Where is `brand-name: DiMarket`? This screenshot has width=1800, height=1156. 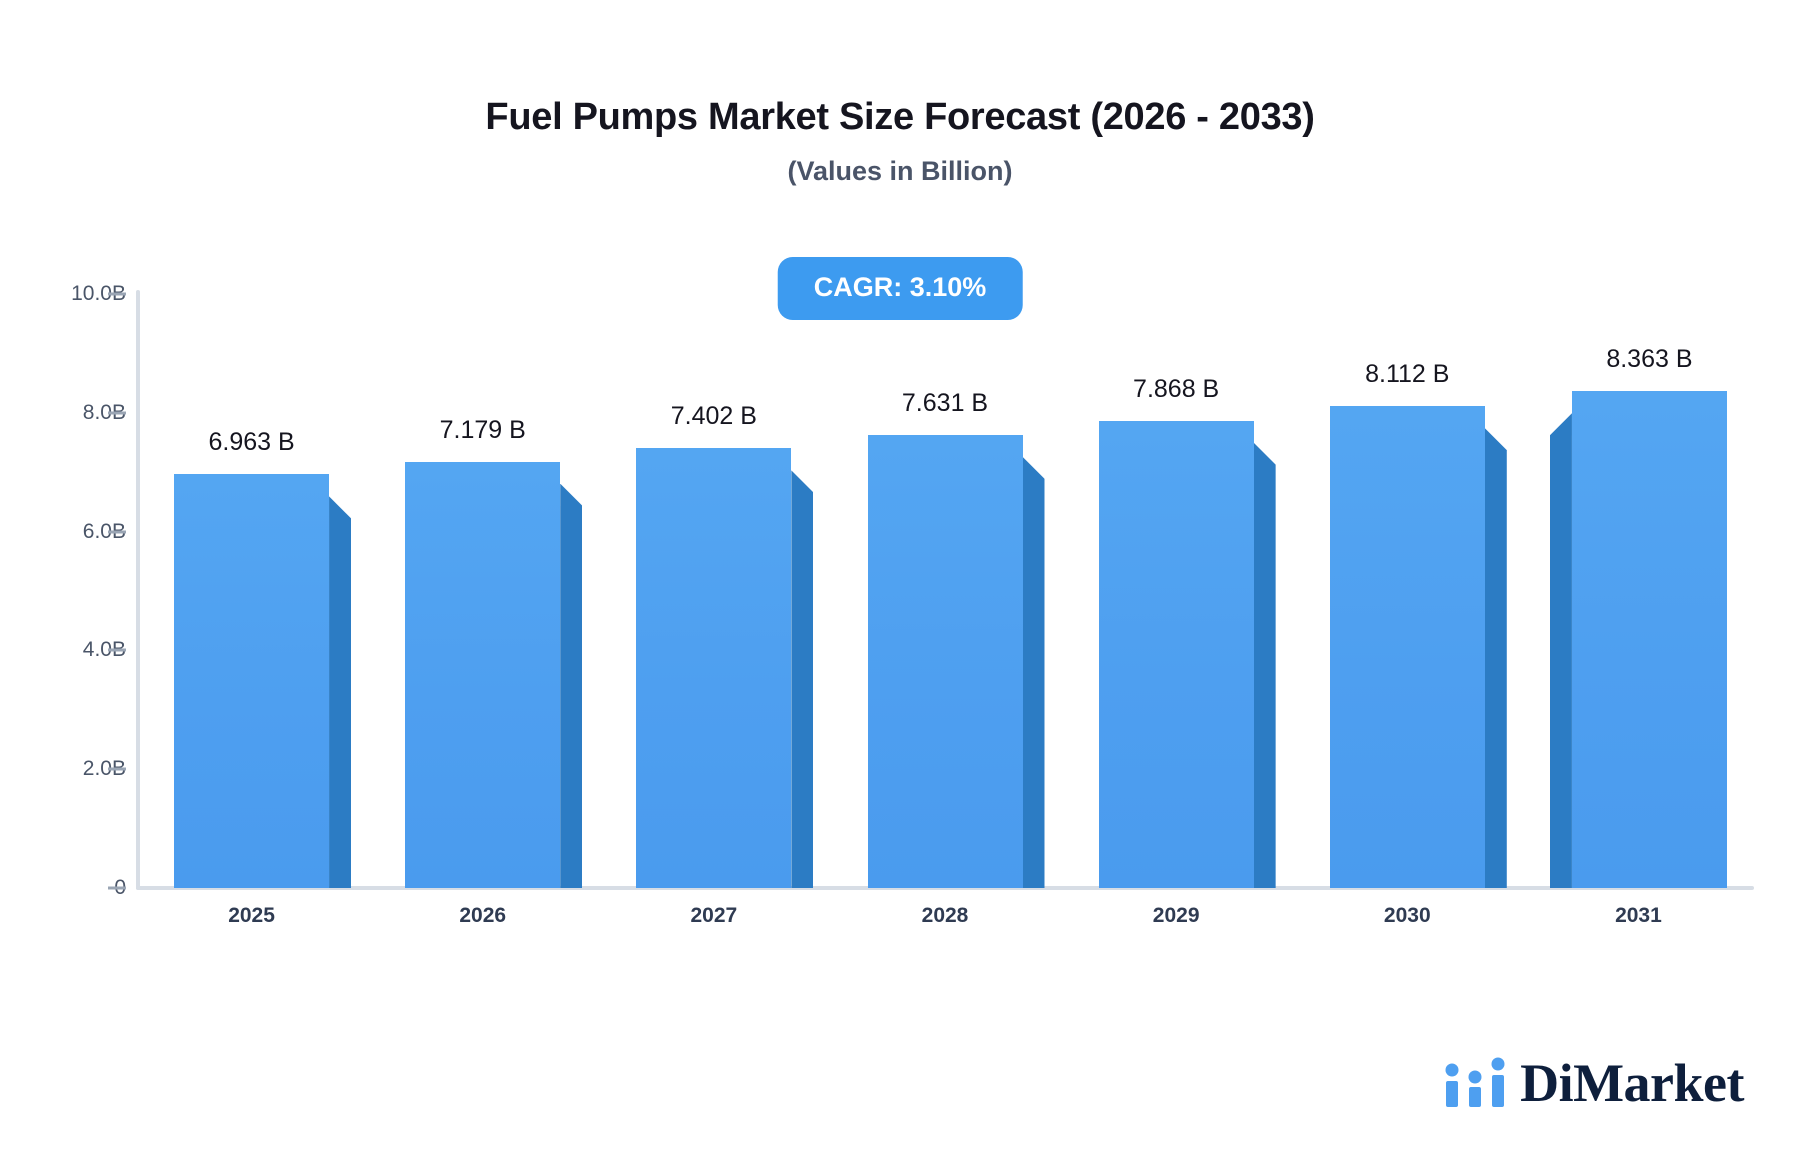
brand-name: DiMarket is located at coordinates (1632, 1083).